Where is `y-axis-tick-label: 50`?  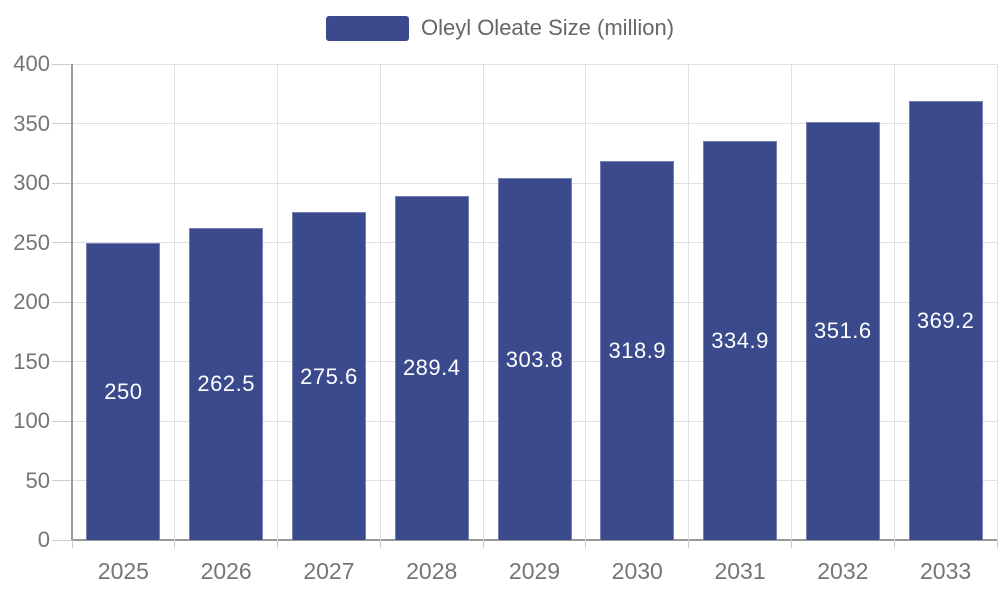
y-axis-tick-label: 50 is located at coordinates (37, 480).